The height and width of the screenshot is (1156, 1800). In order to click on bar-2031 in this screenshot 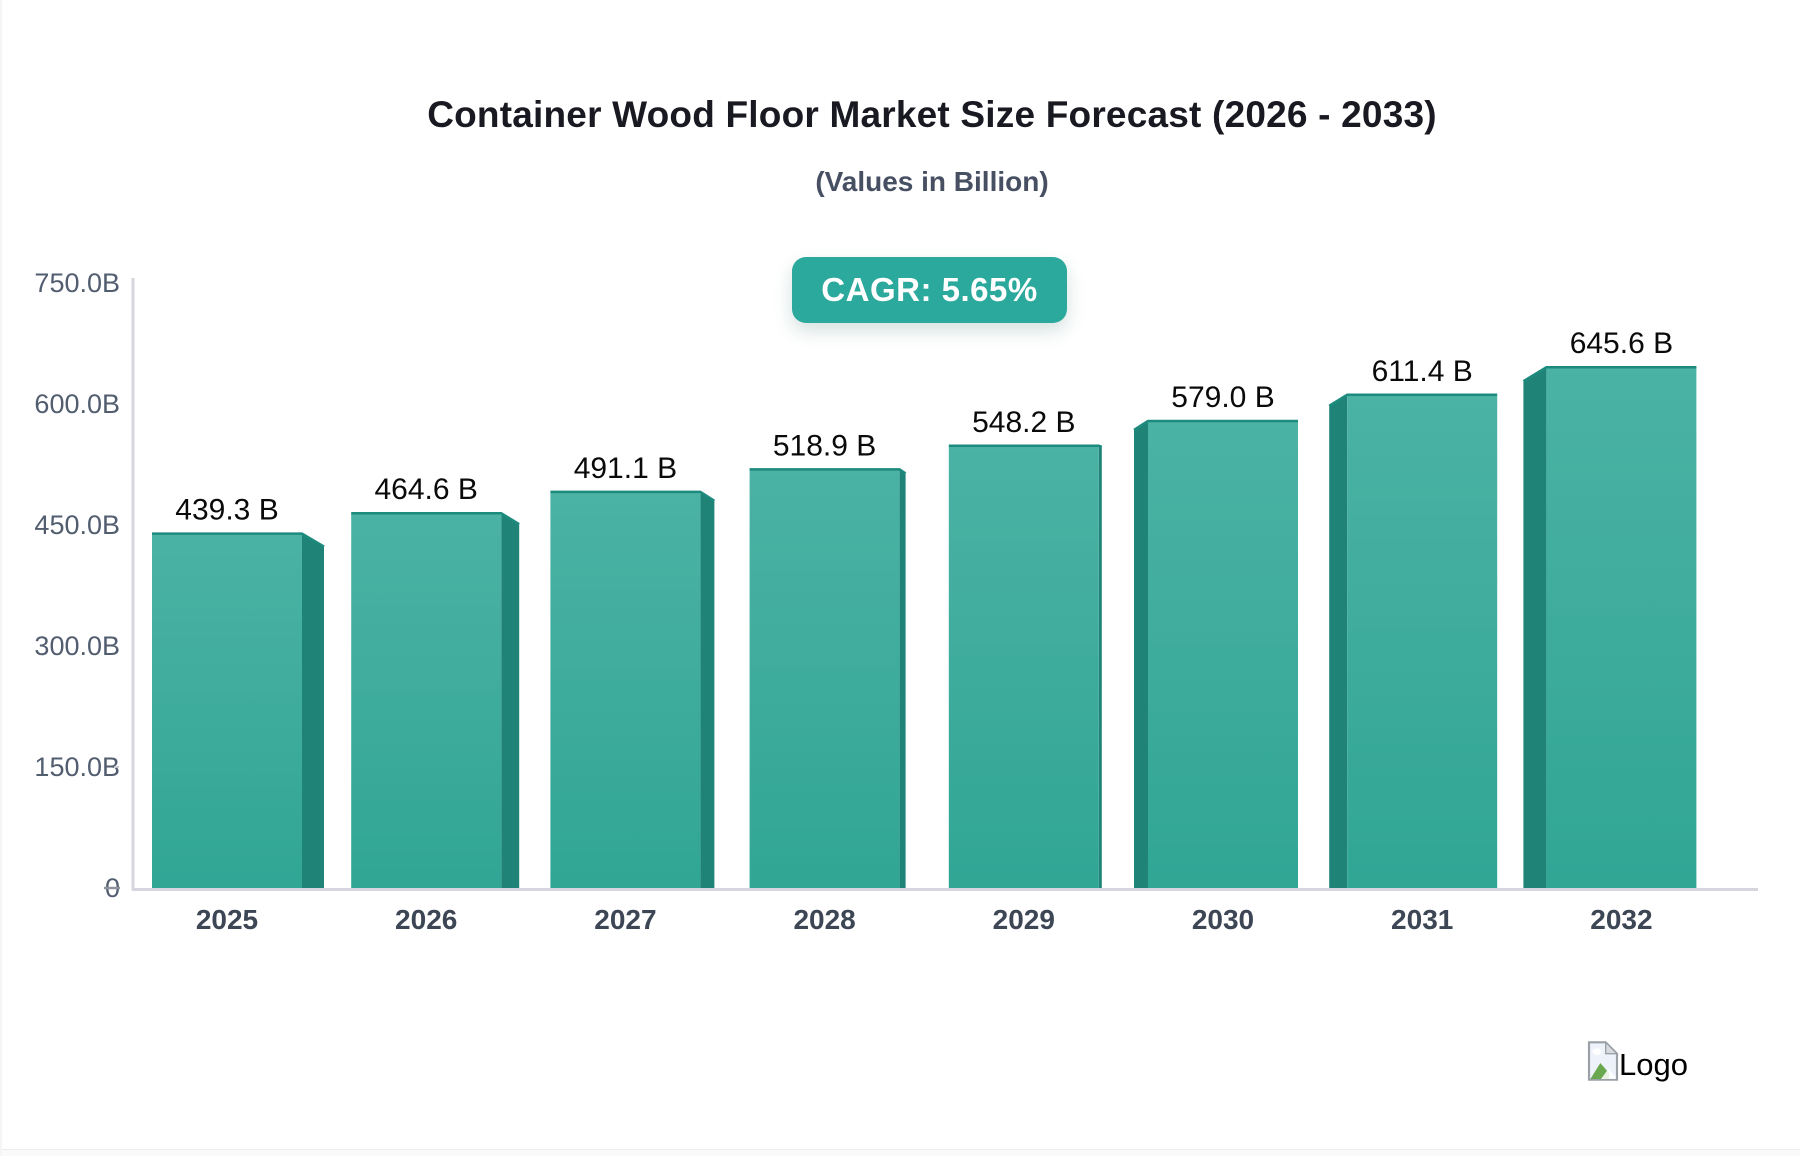, I will do `click(1413, 640)`.